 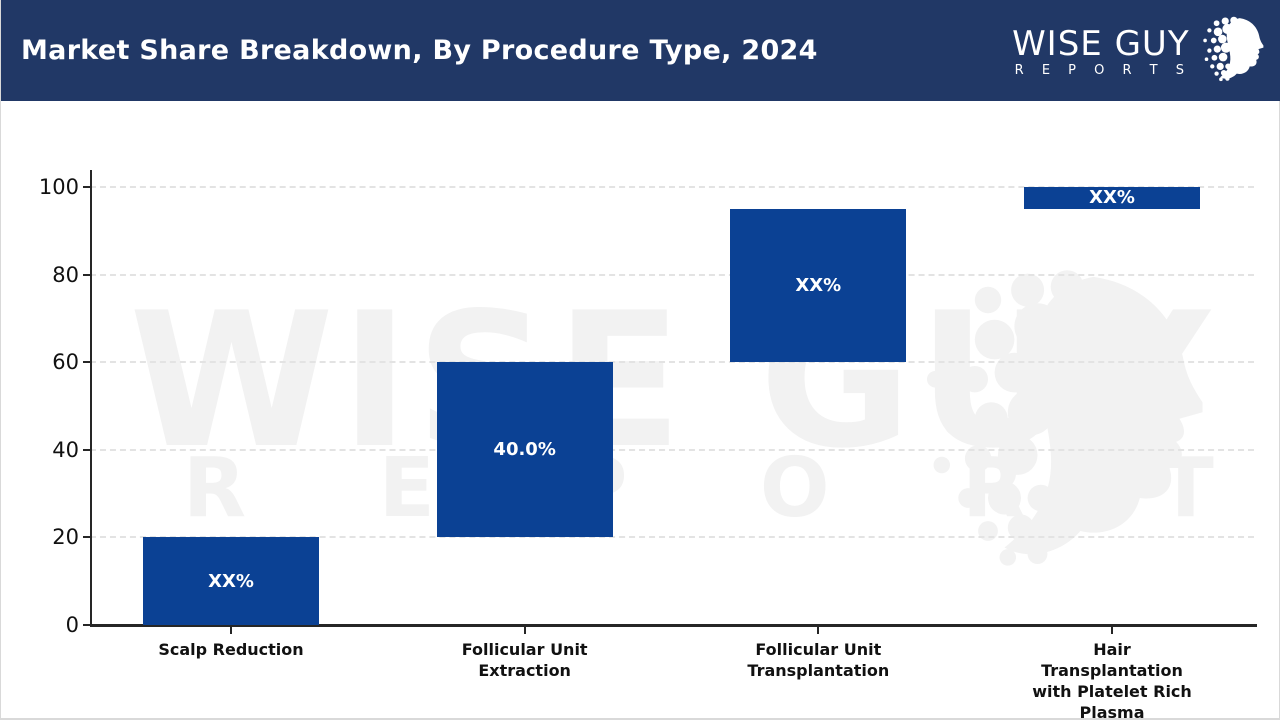 I want to click on category-label: Follicular Unit Transplantation, so click(x=818, y=660).